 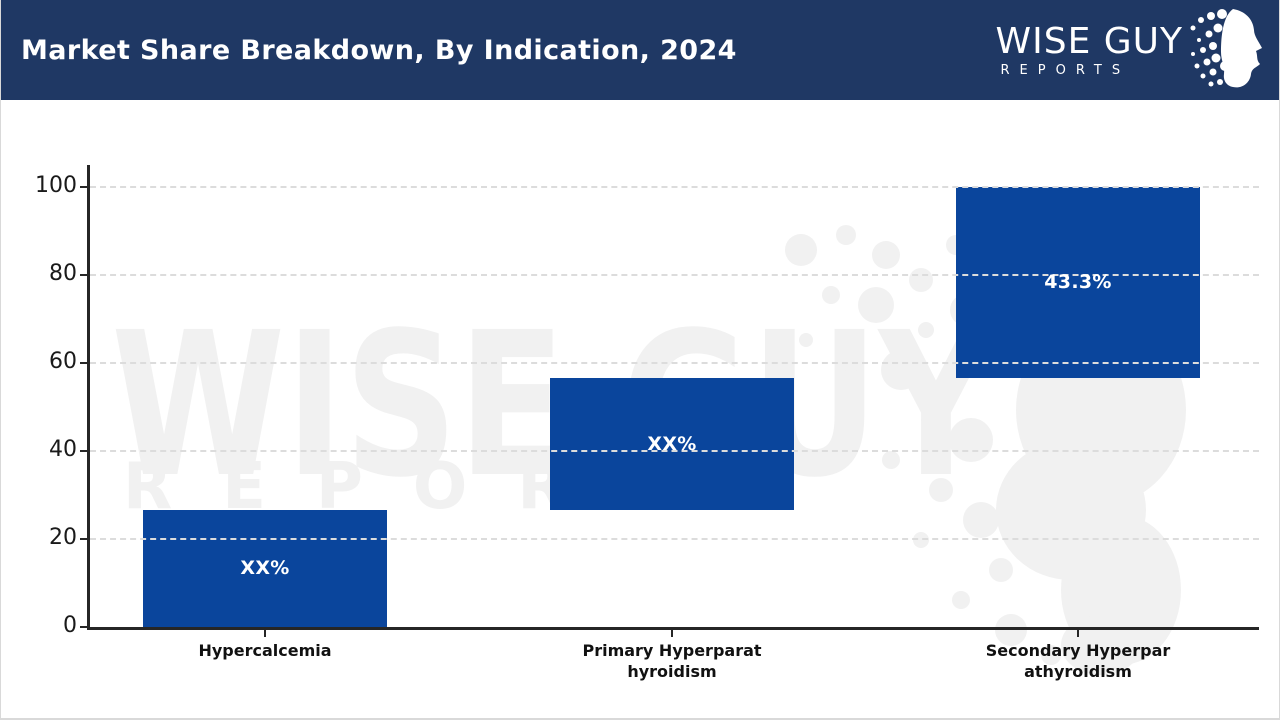 I want to click on gridline-y40, so click(x=674, y=451).